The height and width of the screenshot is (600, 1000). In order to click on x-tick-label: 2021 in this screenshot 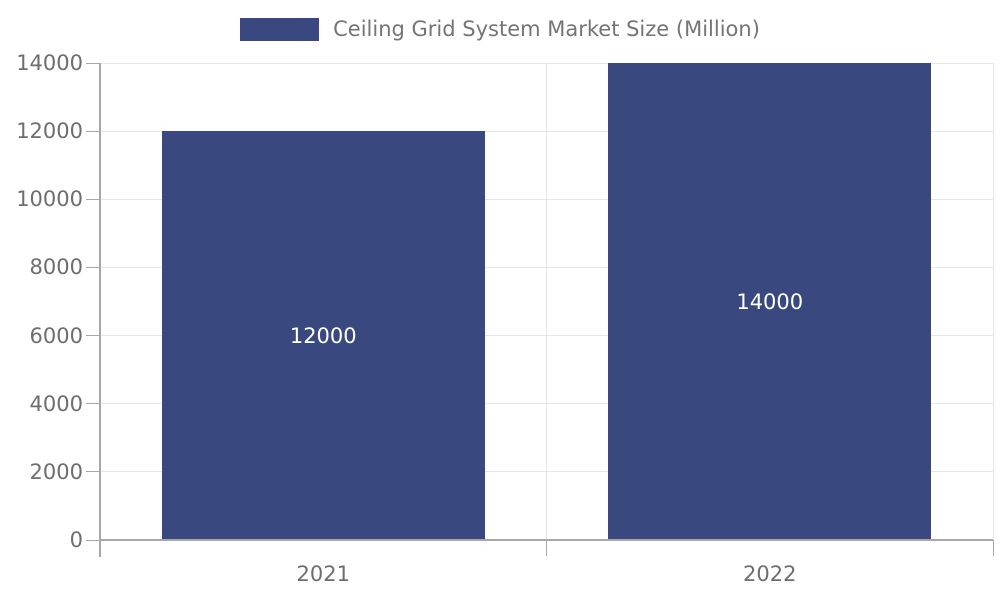, I will do `click(323, 574)`.